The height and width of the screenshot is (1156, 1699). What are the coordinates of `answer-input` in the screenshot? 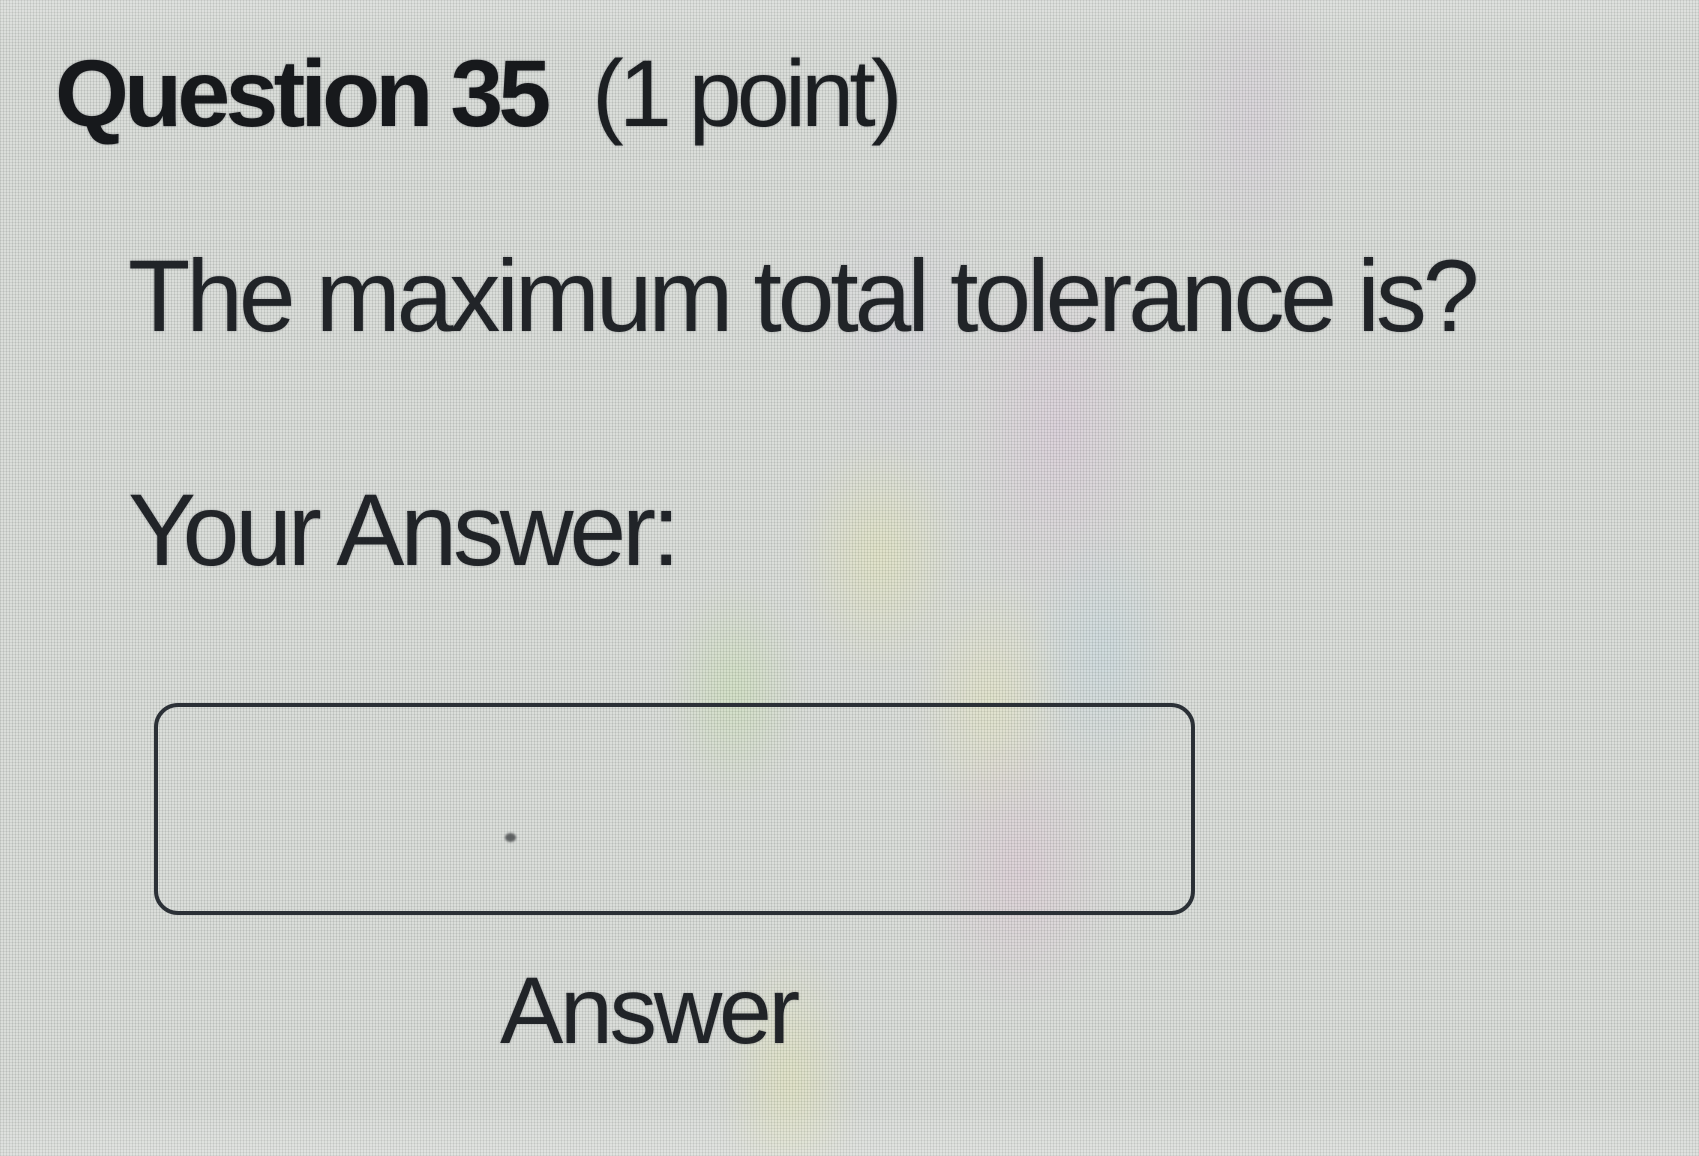 It's located at (674, 809).